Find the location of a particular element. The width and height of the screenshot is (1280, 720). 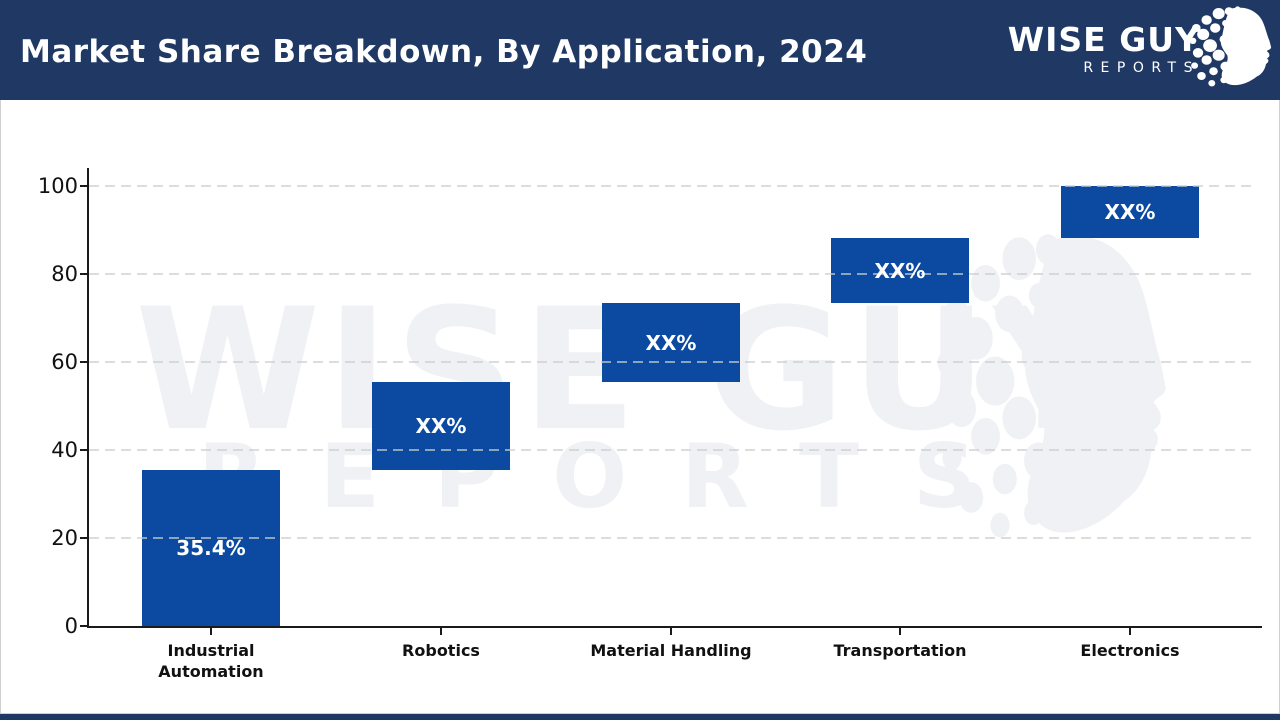

y-tick-label-20: 20 is located at coordinates (64, 538).